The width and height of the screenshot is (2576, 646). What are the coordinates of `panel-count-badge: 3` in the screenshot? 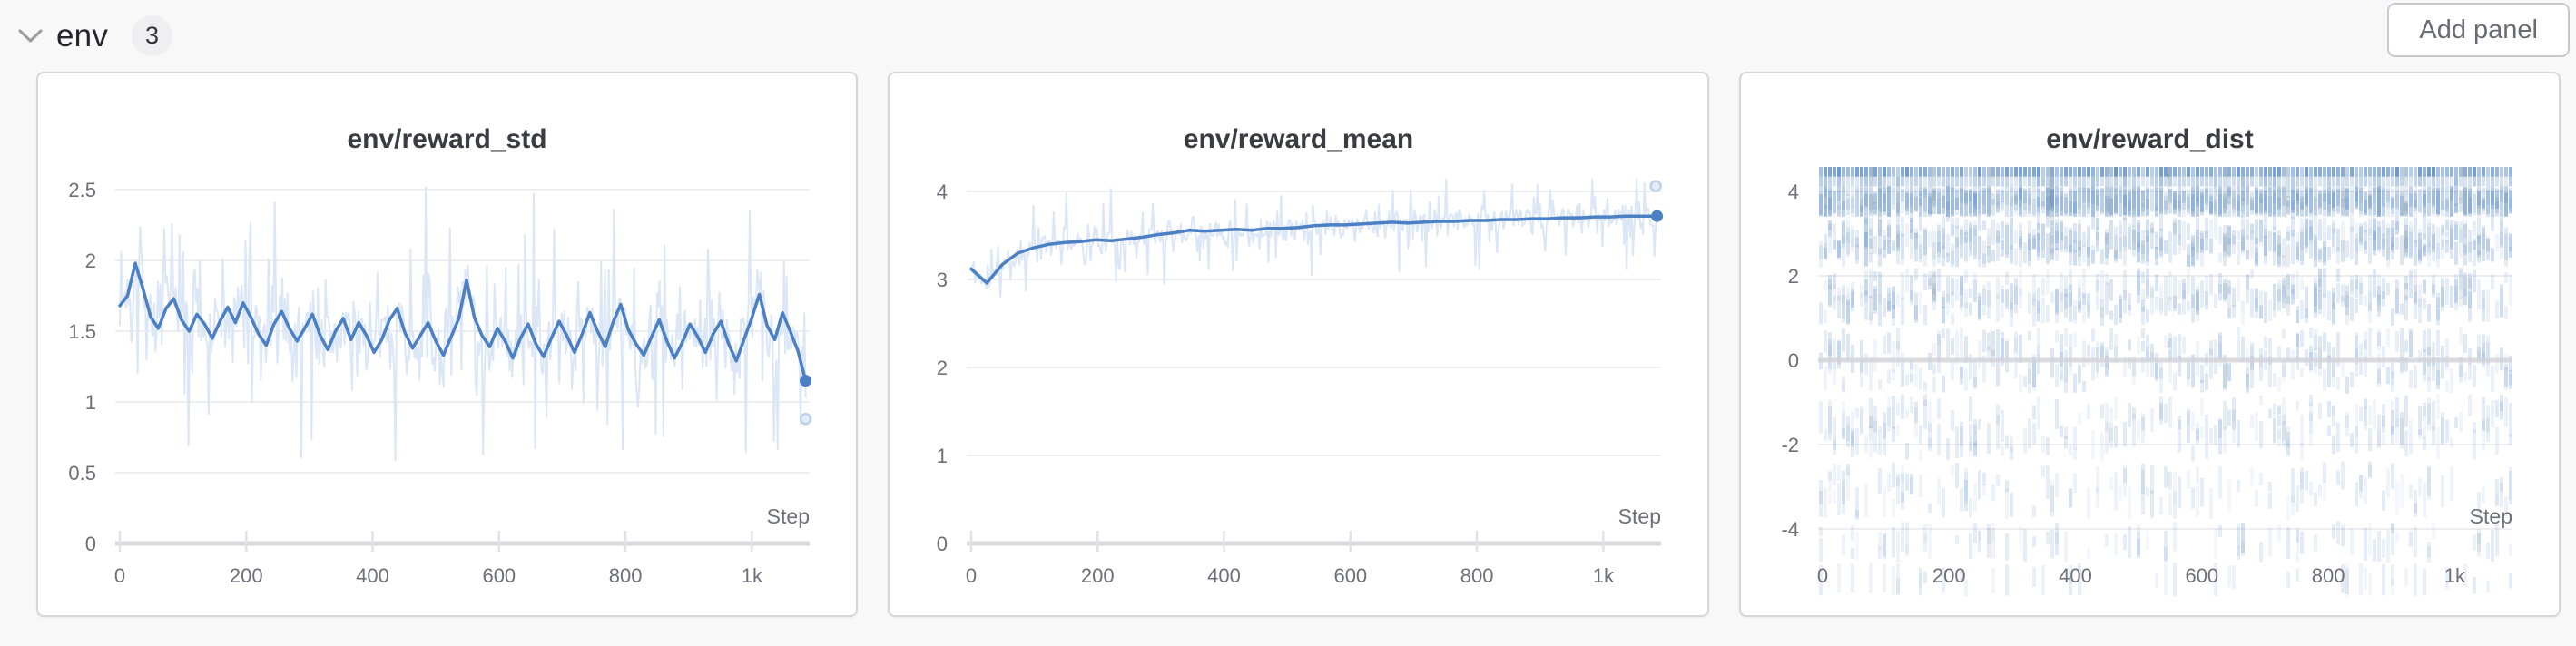 It's located at (152, 36).